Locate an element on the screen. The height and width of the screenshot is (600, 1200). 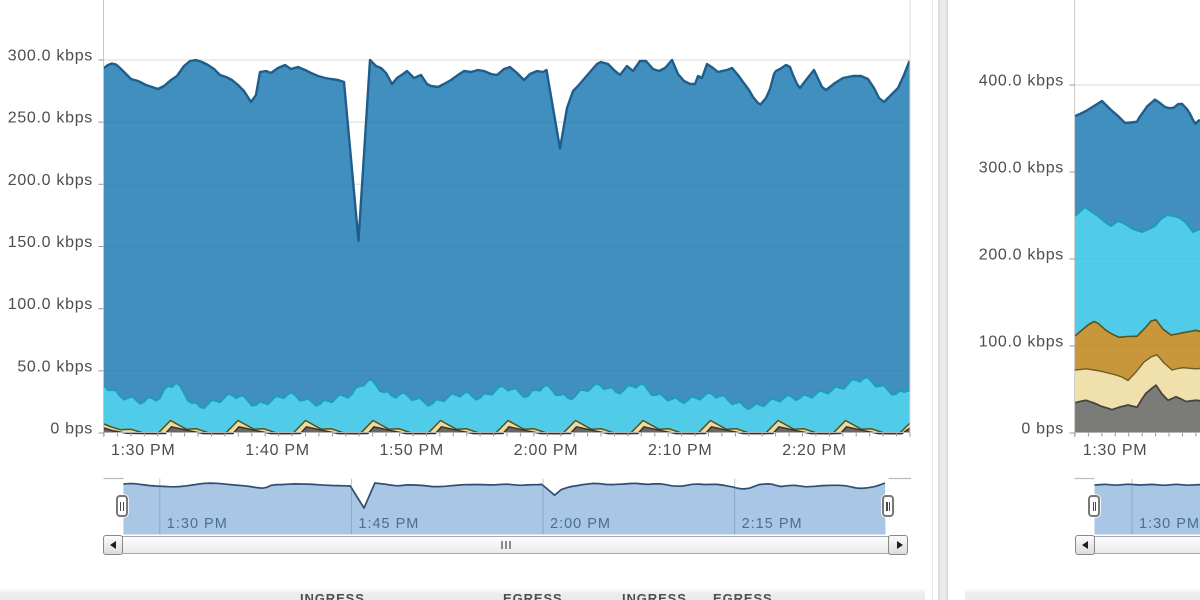
svg-text: 250.0 kbps is located at coordinates (50, 118).